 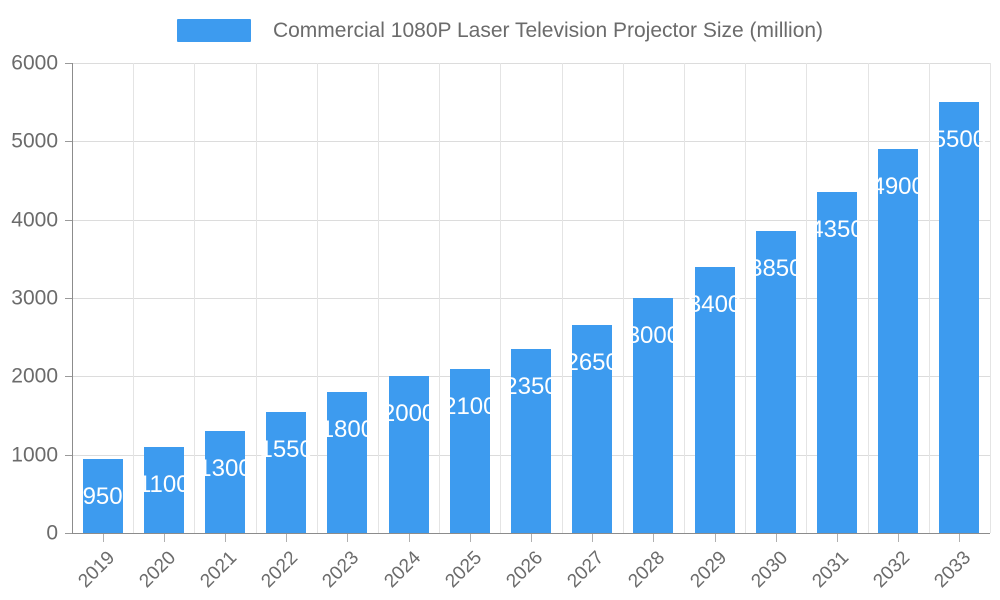 I want to click on bar-value-label: 3000, so click(x=653, y=335).